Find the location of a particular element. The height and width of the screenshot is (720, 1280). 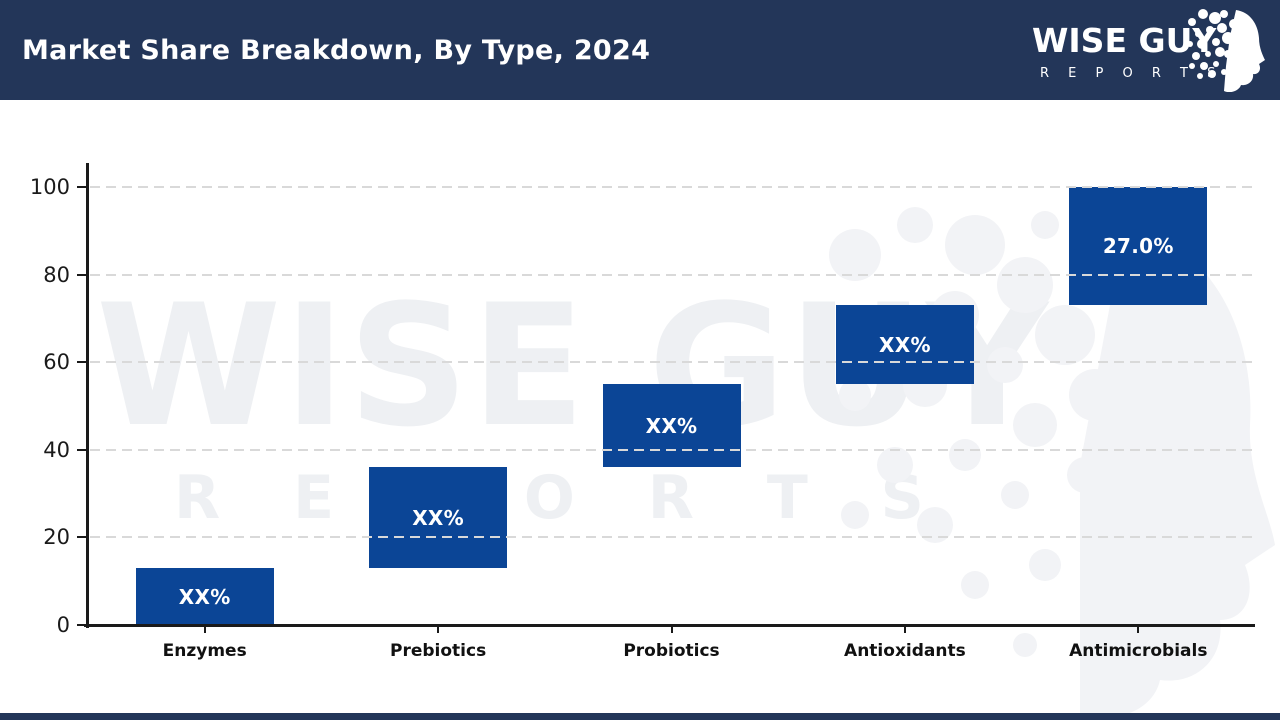

logo-wordmark: WISE GUY is located at coordinates (1124, 40).